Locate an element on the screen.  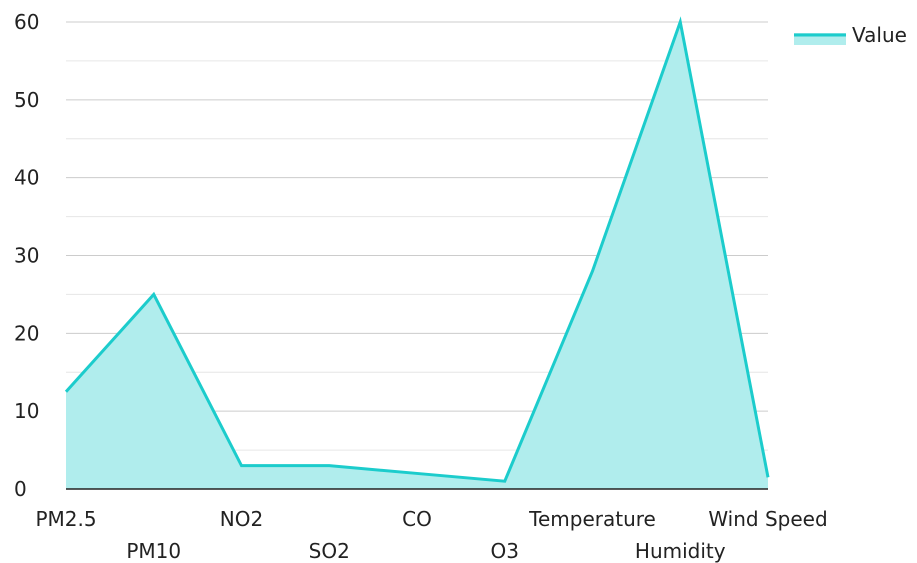
x-tick-label: PM10 is located at coordinates (153, 551).